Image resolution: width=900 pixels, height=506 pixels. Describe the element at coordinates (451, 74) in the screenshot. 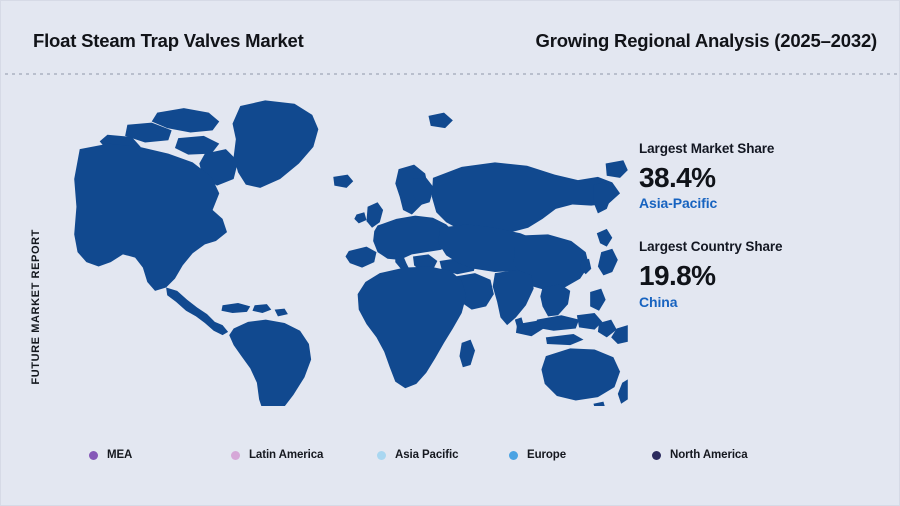

I see `header-divider` at that location.